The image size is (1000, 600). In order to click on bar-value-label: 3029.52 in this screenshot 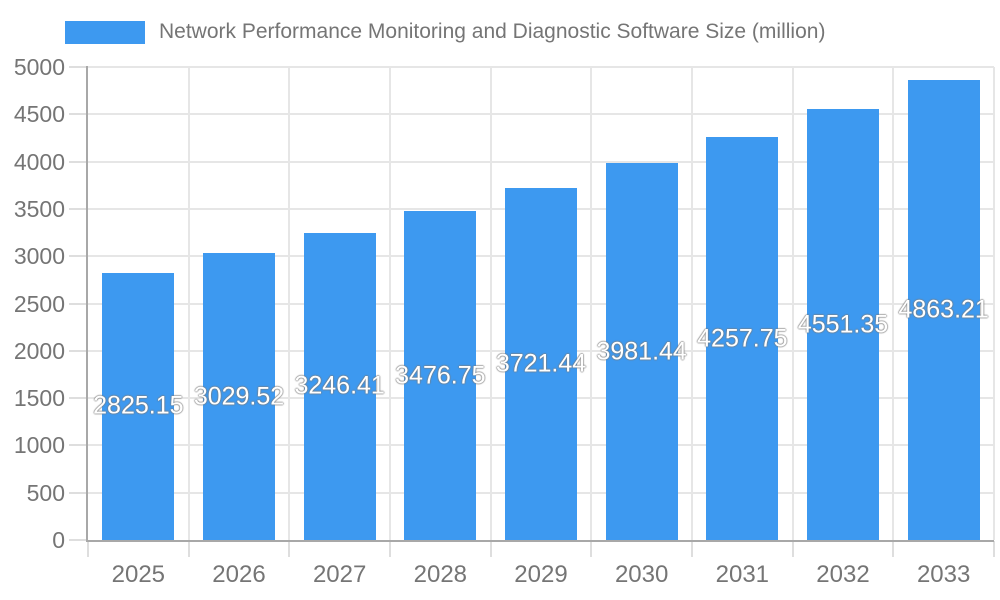, I will do `click(239, 396)`.